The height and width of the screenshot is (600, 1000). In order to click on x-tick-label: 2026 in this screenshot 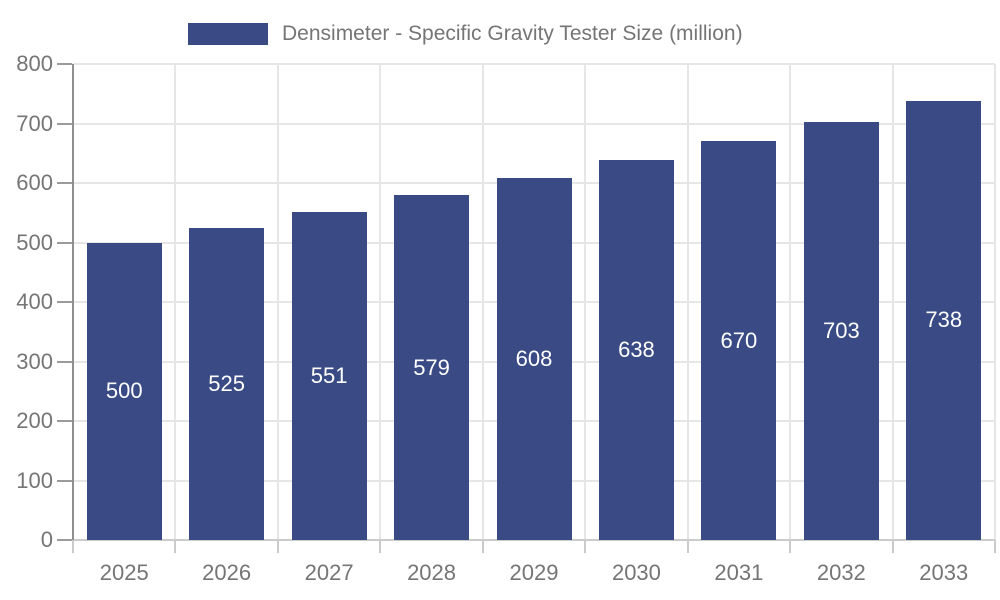, I will do `click(227, 572)`.